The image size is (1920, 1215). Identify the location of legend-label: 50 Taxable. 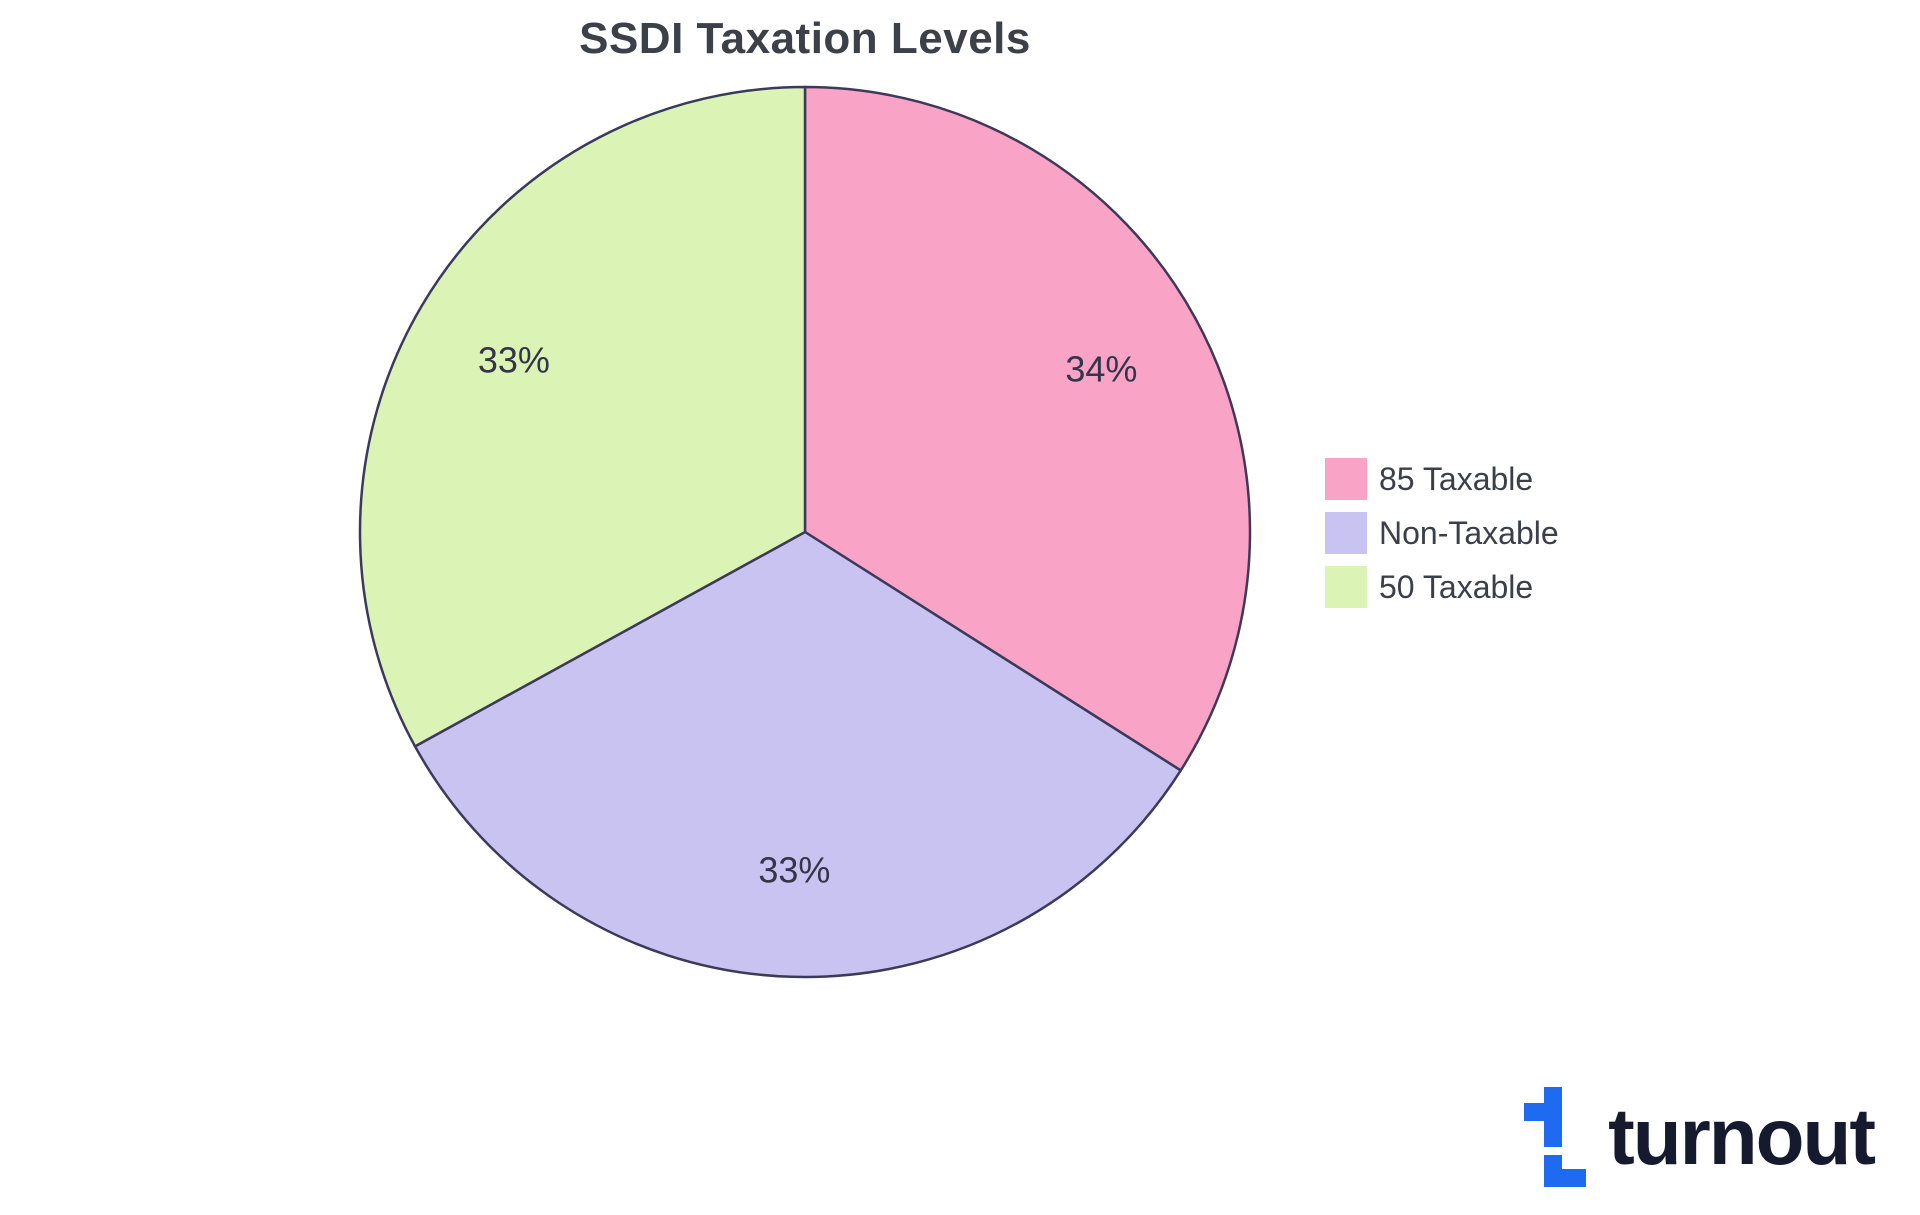
(1456, 586).